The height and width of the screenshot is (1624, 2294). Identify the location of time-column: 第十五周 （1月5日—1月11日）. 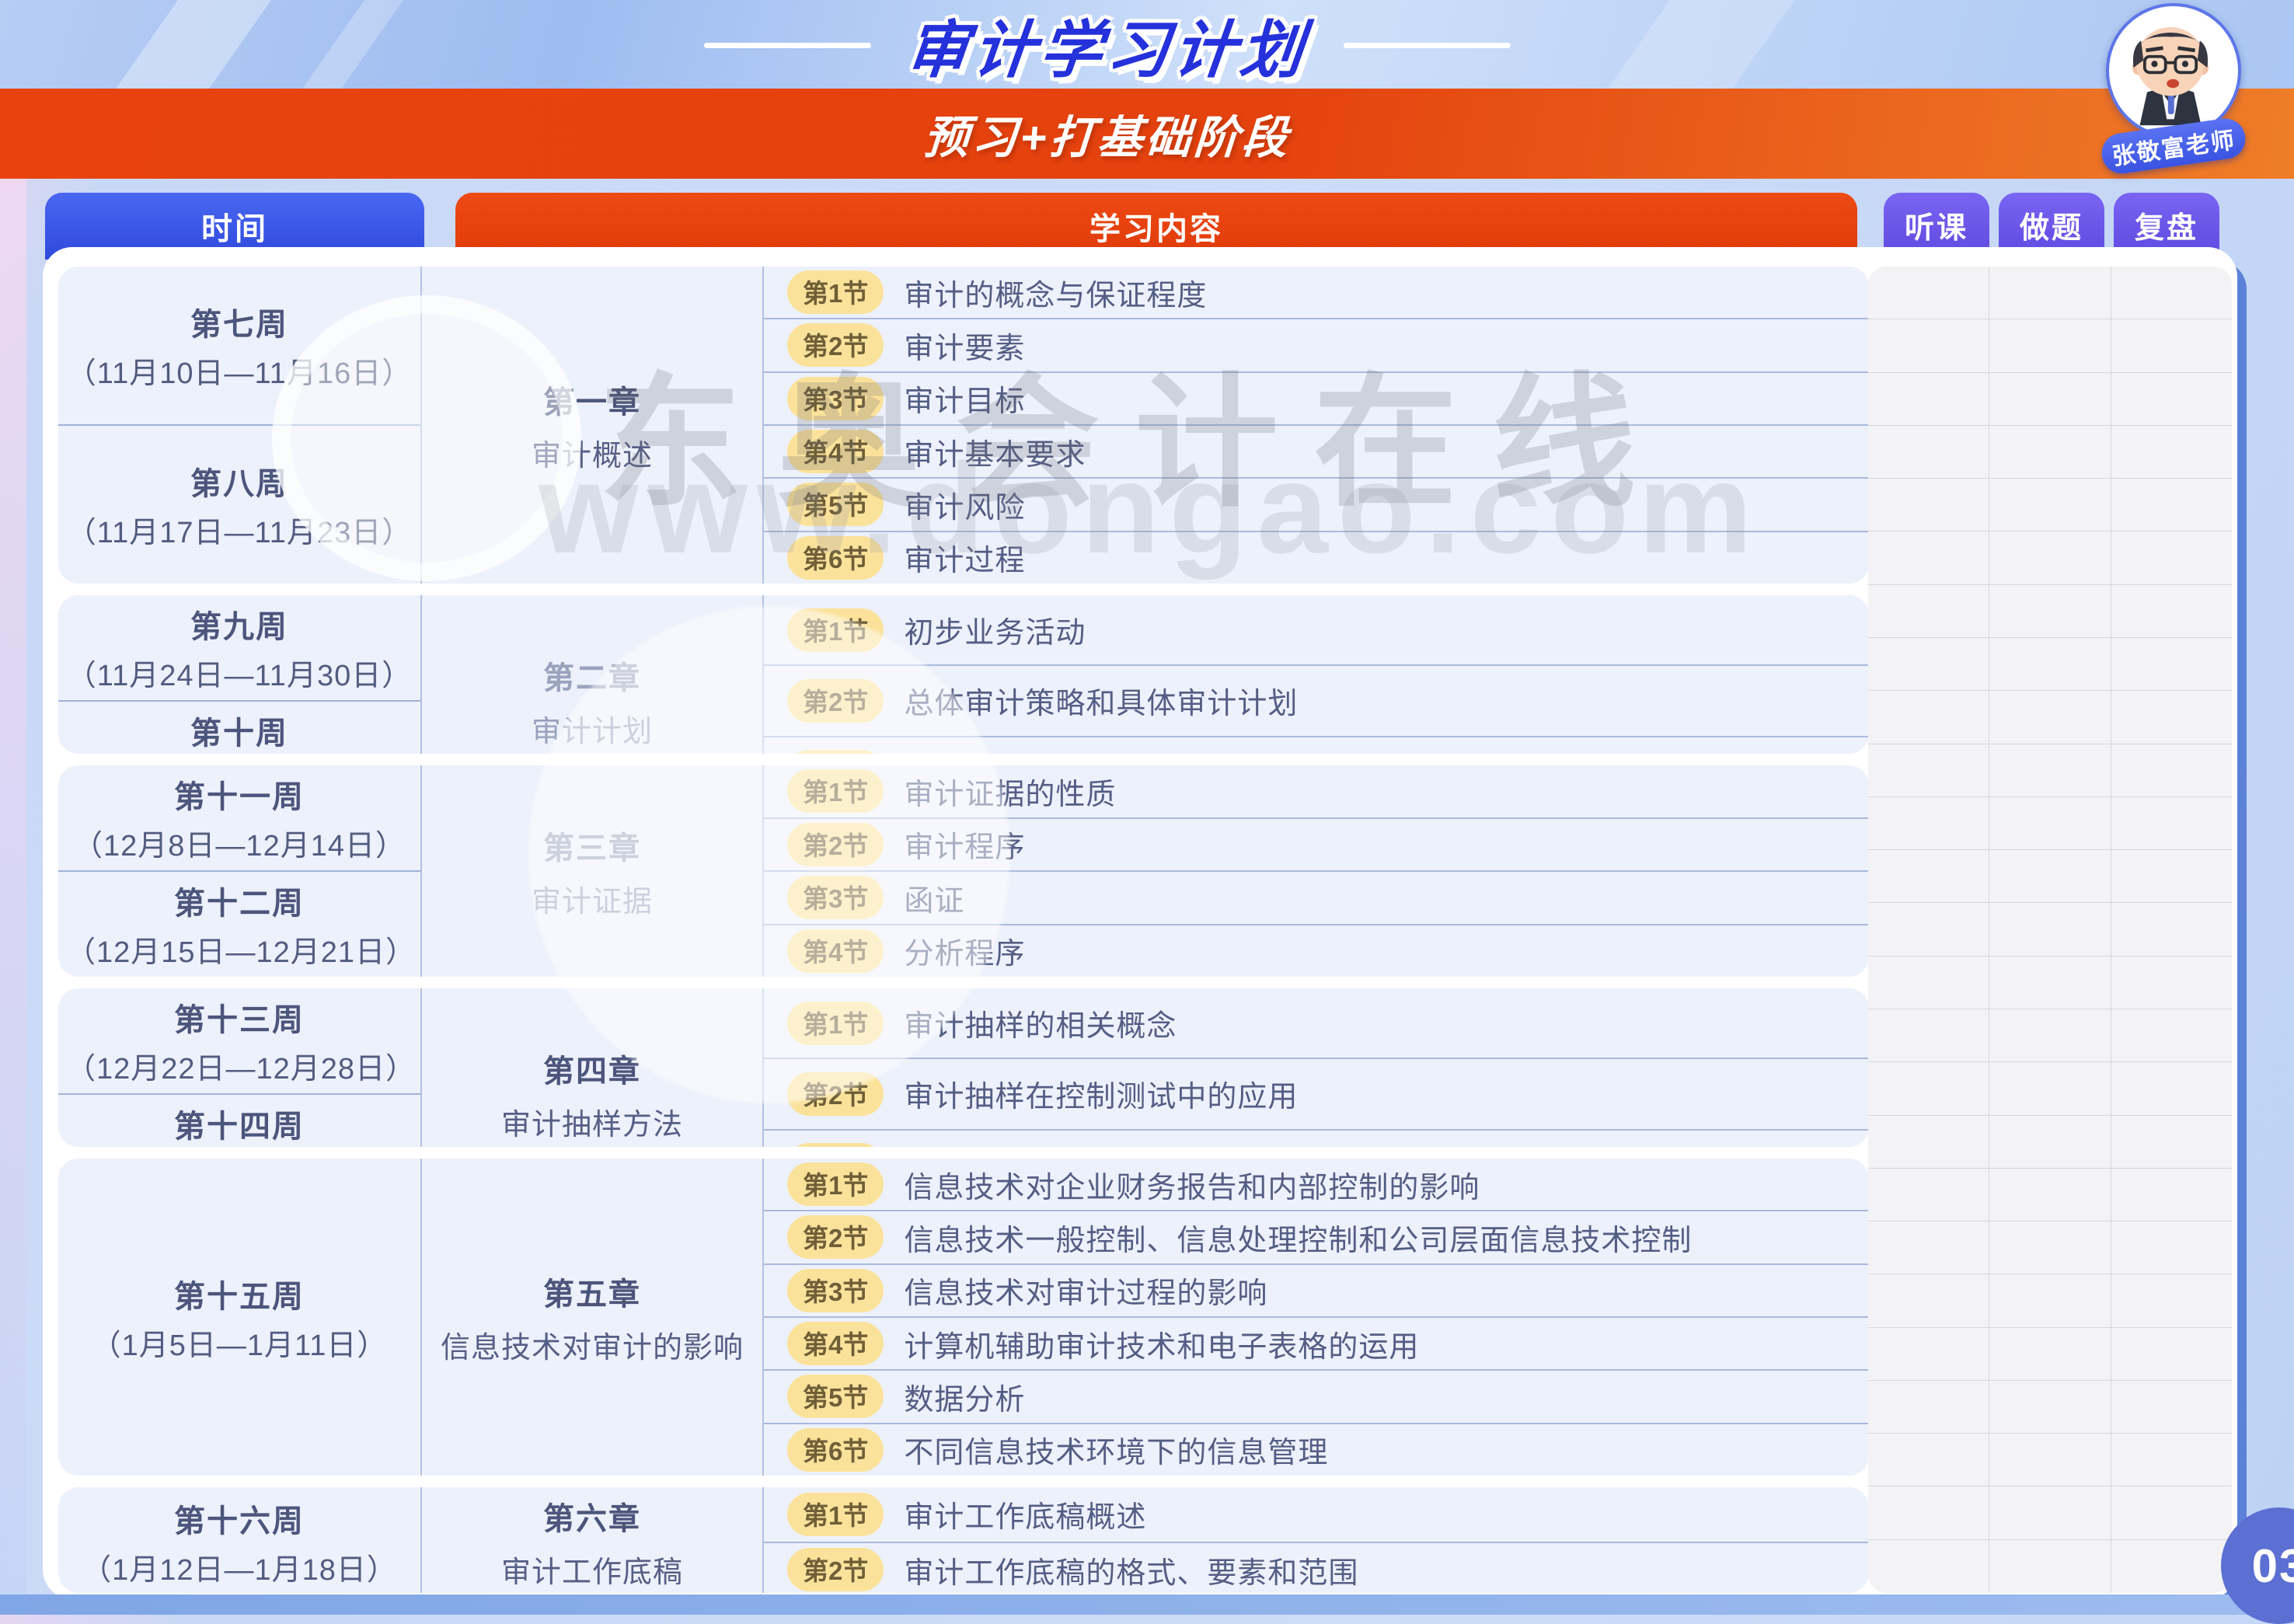
(240, 1317).